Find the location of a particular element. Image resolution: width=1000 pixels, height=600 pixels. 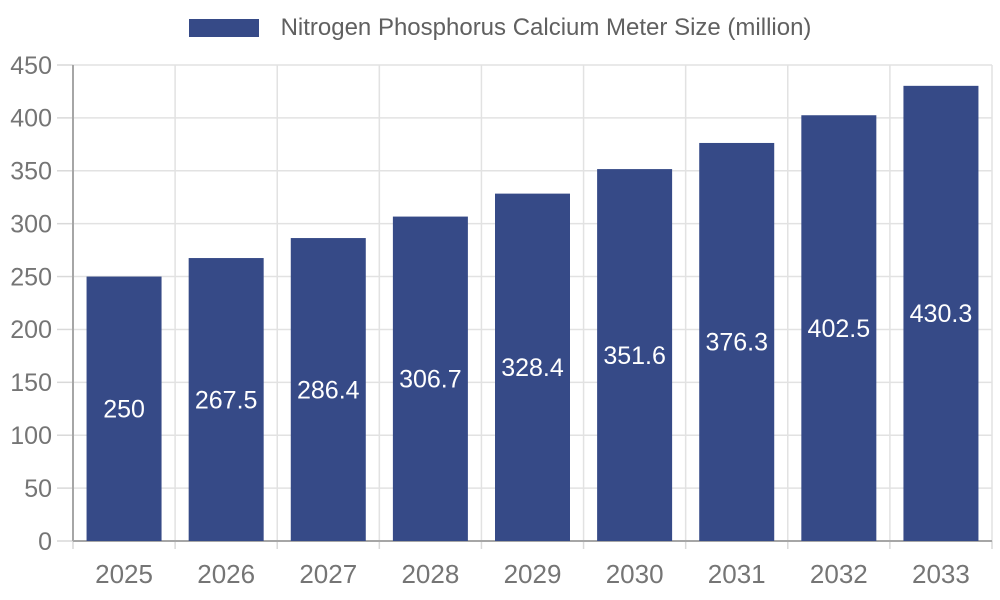

x-tick-label: 2030 is located at coordinates (635, 574).